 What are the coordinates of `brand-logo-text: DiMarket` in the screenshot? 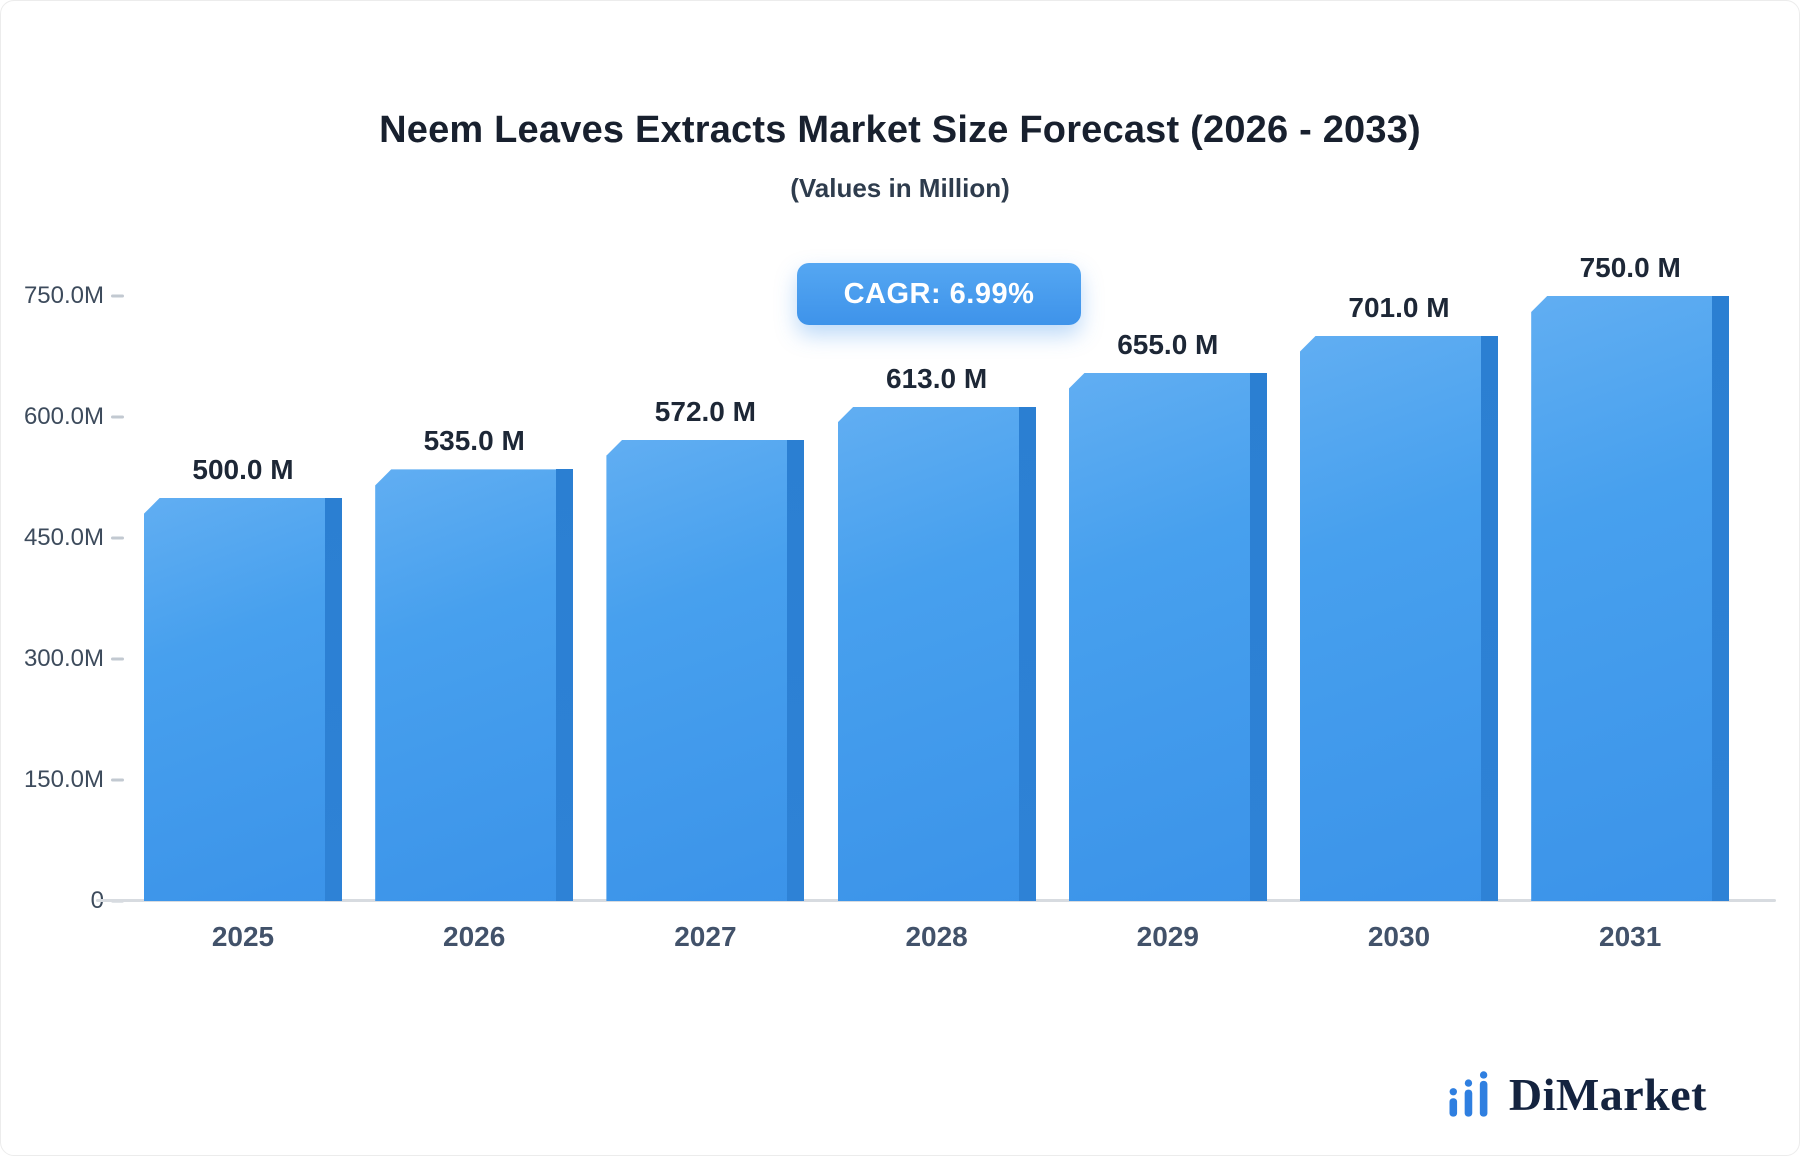 It's located at (1607, 1094).